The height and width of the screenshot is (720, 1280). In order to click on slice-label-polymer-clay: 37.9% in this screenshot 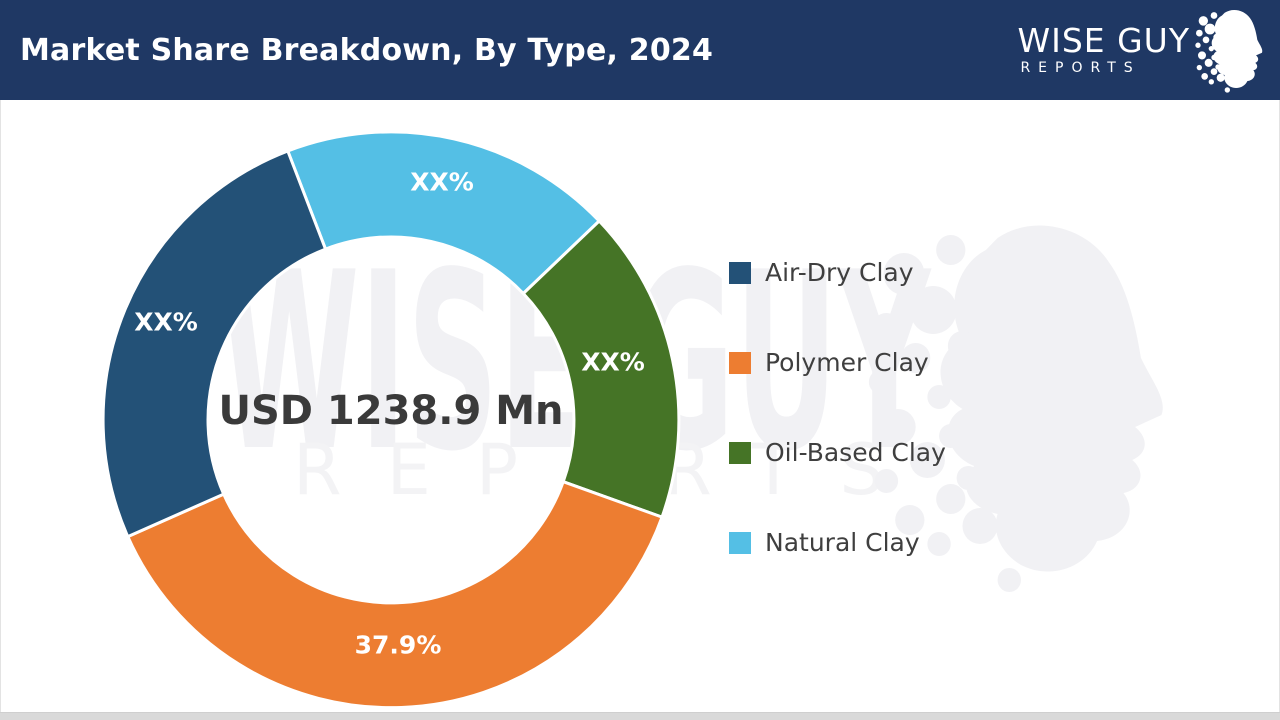, I will do `click(398, 645)`.